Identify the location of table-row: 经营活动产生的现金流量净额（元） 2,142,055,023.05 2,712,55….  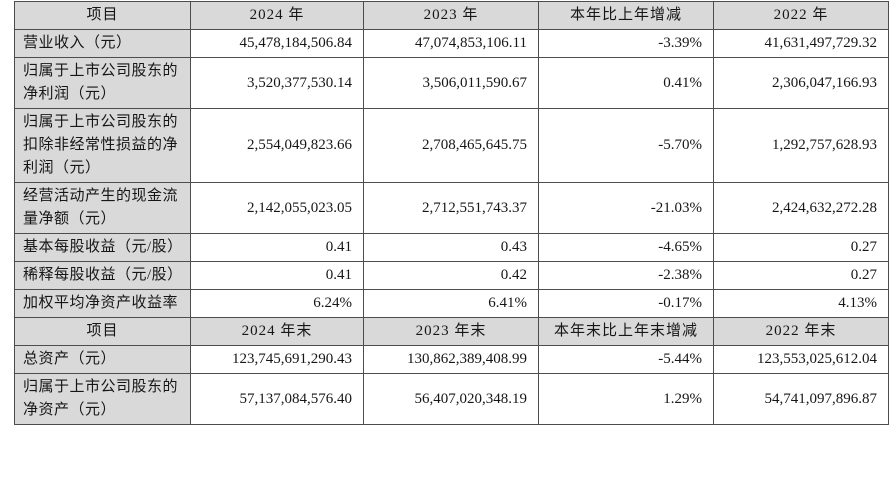
(451, 208).